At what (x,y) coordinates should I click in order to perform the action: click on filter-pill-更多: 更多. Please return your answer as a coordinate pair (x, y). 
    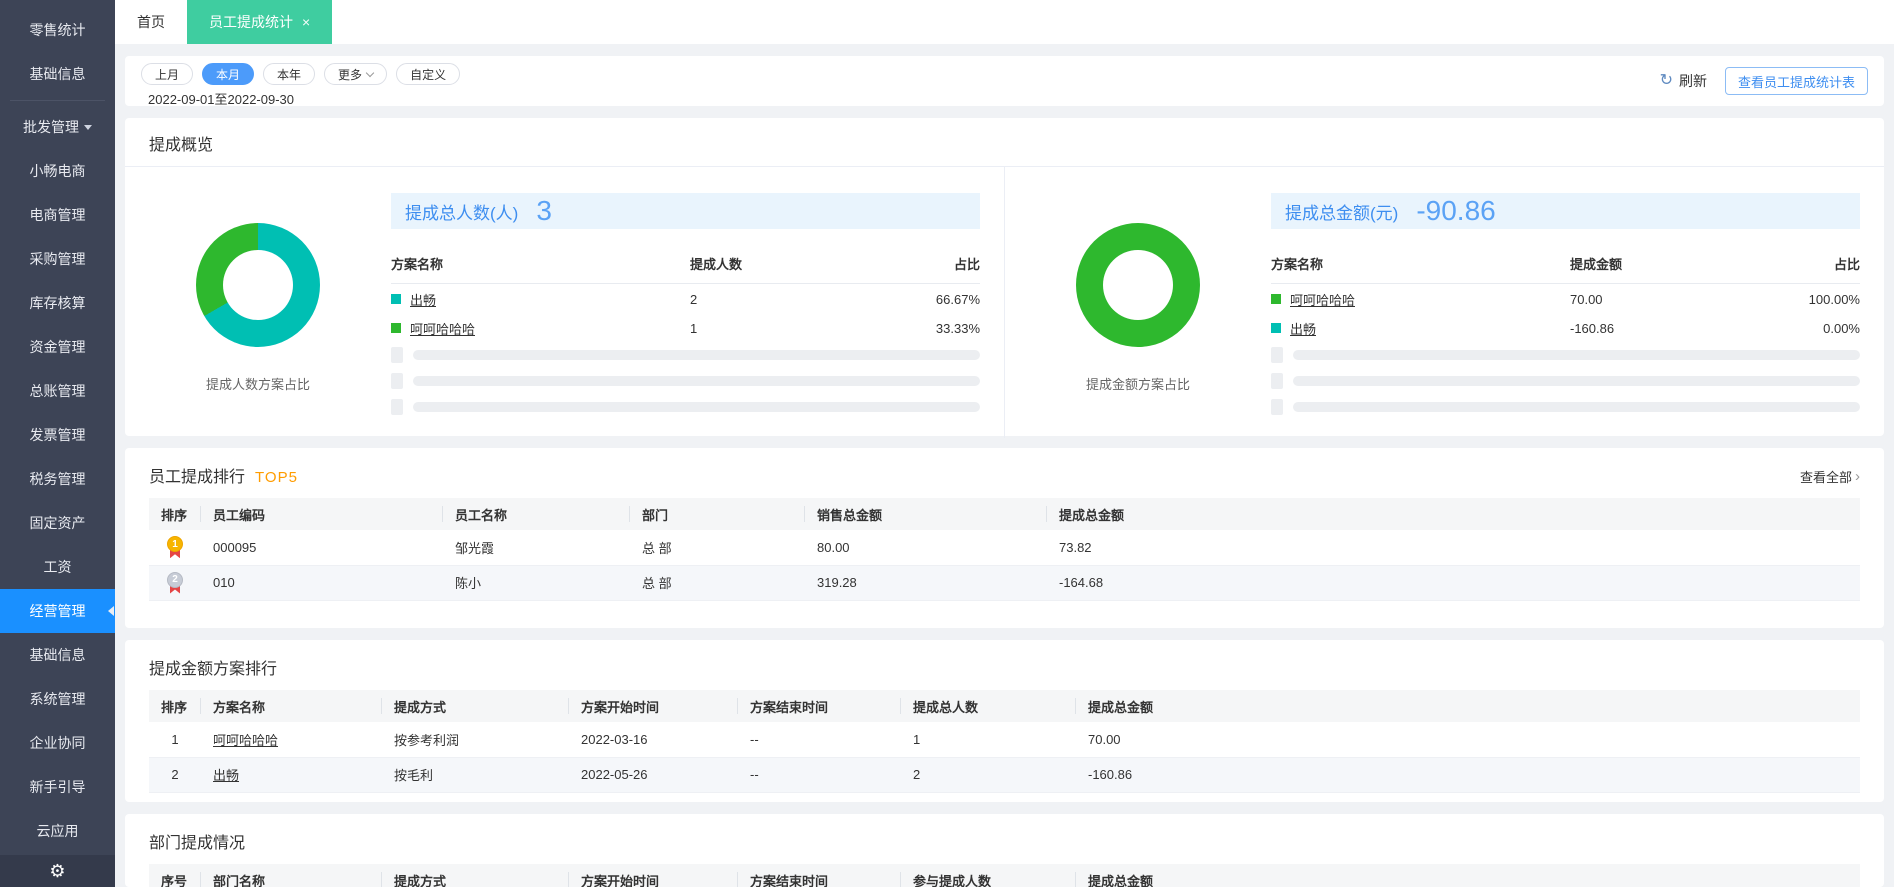
    Looking at the image, I should click on (356, 74).